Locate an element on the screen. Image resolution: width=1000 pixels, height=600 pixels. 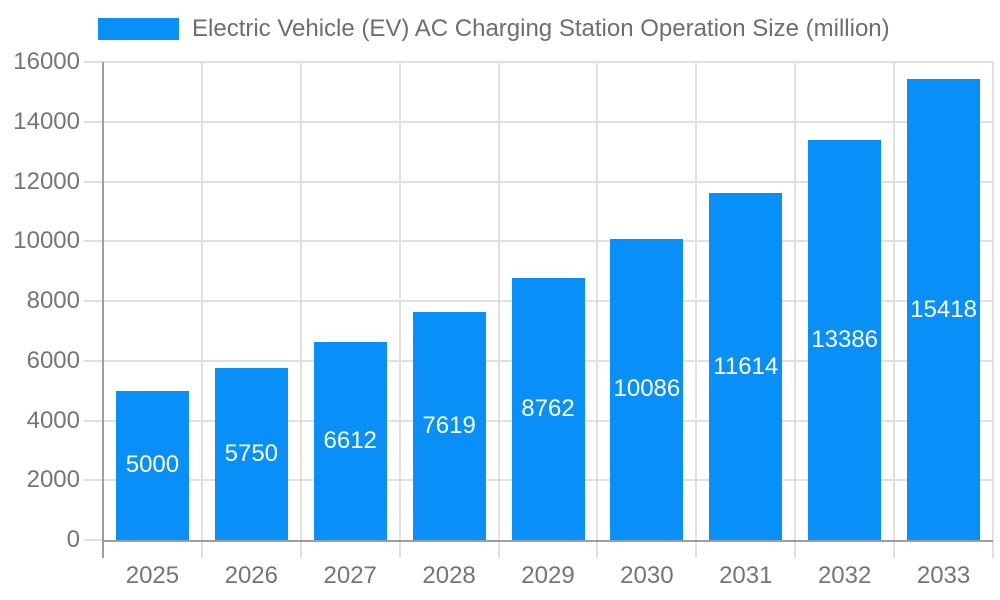
bar-value-label: 10086 is located at coordinates (647, 389).